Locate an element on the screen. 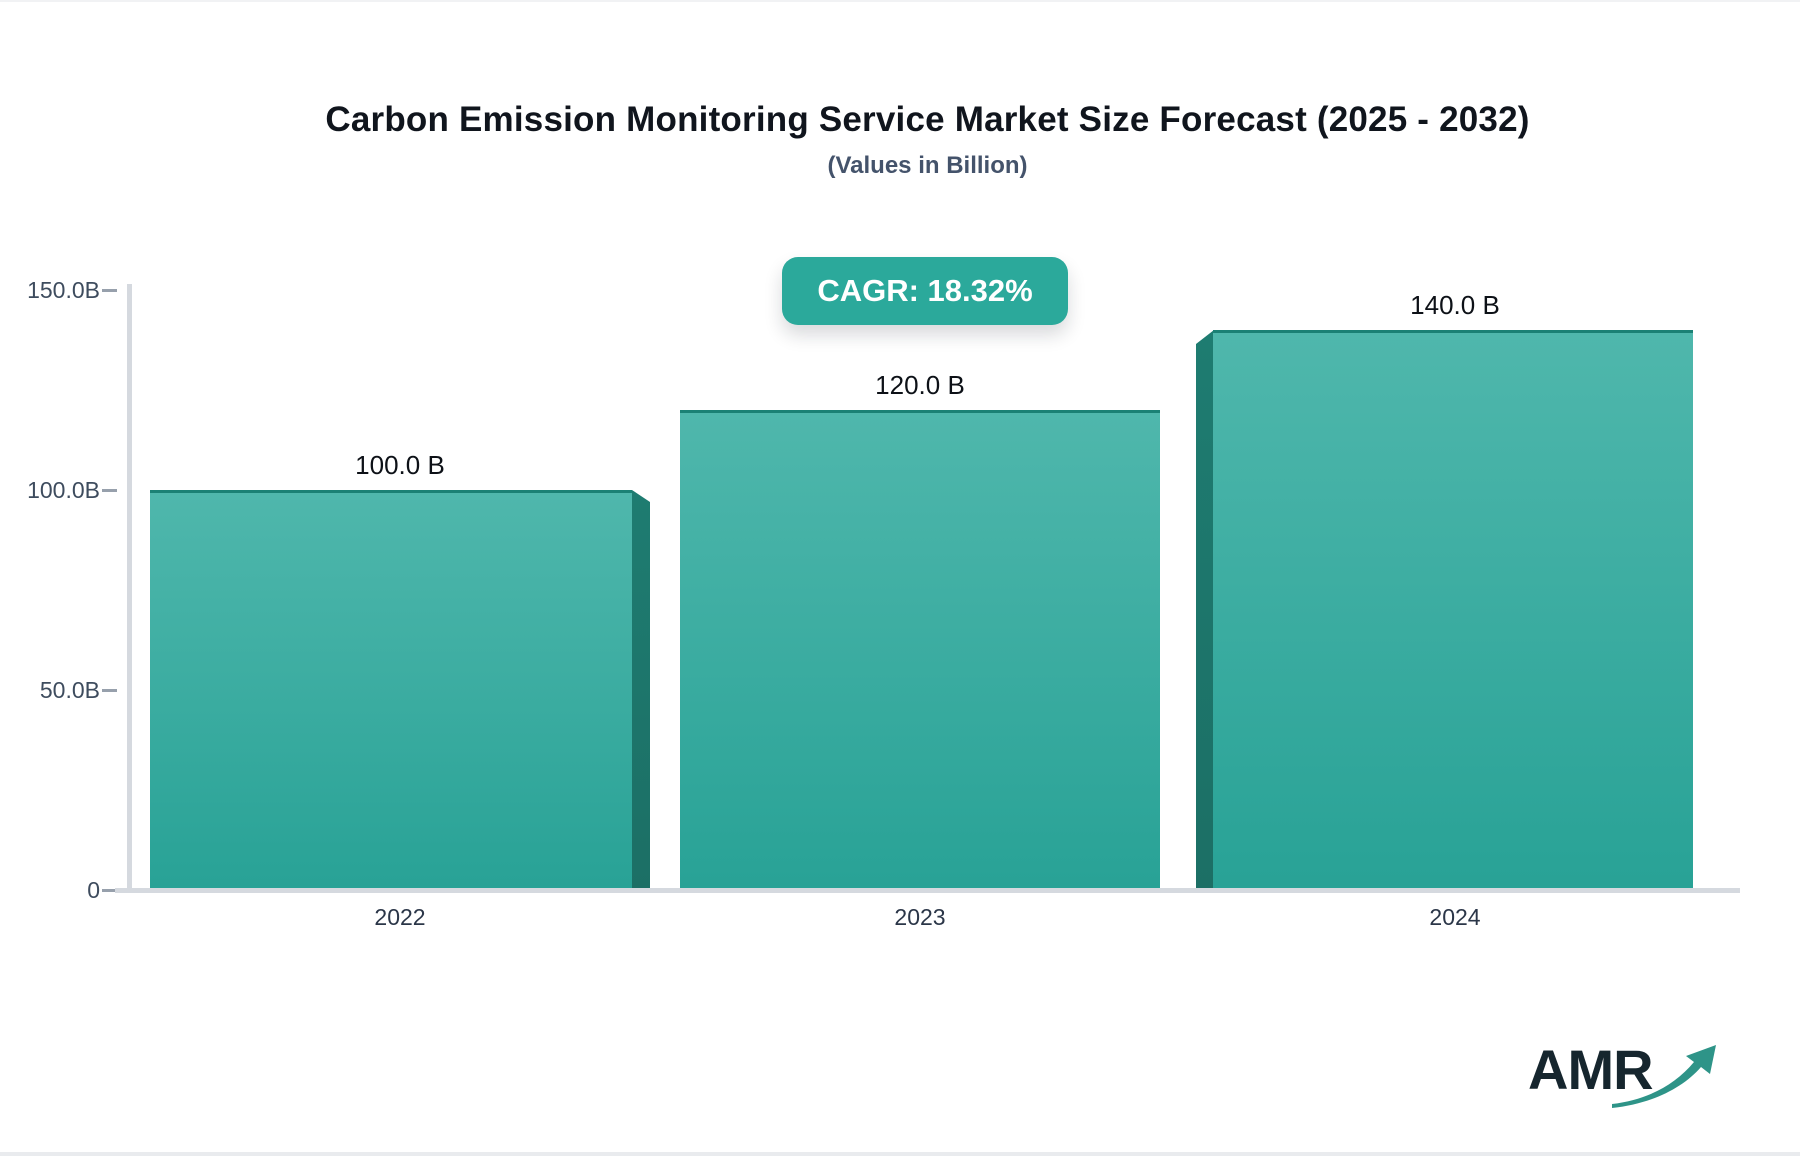 This screenshot has height=1156, width=1800. amr-logo: AMR is located at coordinates (1622, 1074).